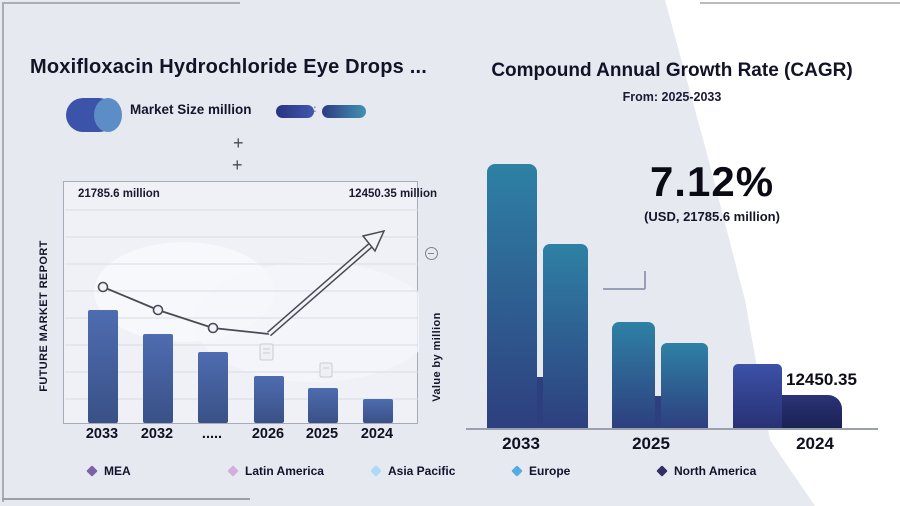 The image size is (900, 506). What do you see at coordinates (240, 436) in the screenshot?
I see `market-size-x-axis: 2033 2032..... 2026 2025 2024` at bounding box center [240, 436].